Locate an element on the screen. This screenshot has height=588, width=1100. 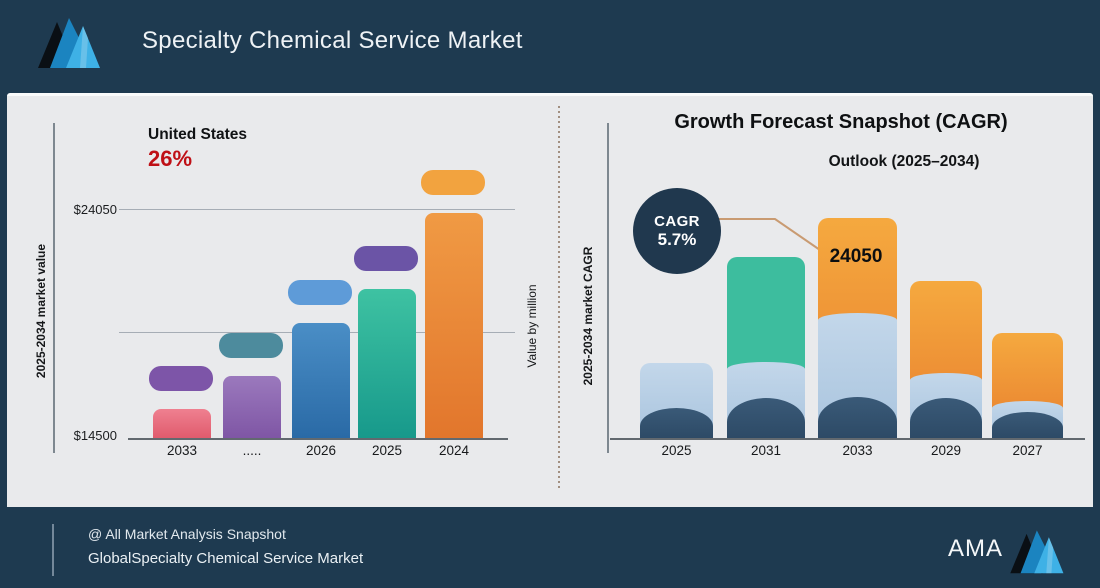
cagr-badge-value: 5.7% is located at coordinates (677, 239).